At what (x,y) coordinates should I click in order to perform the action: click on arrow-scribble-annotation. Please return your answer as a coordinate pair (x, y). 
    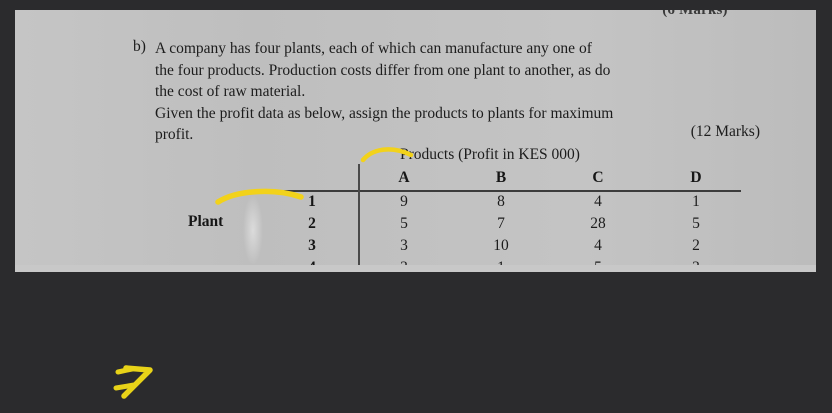
    Looking at the image, I should click on (133, 382).